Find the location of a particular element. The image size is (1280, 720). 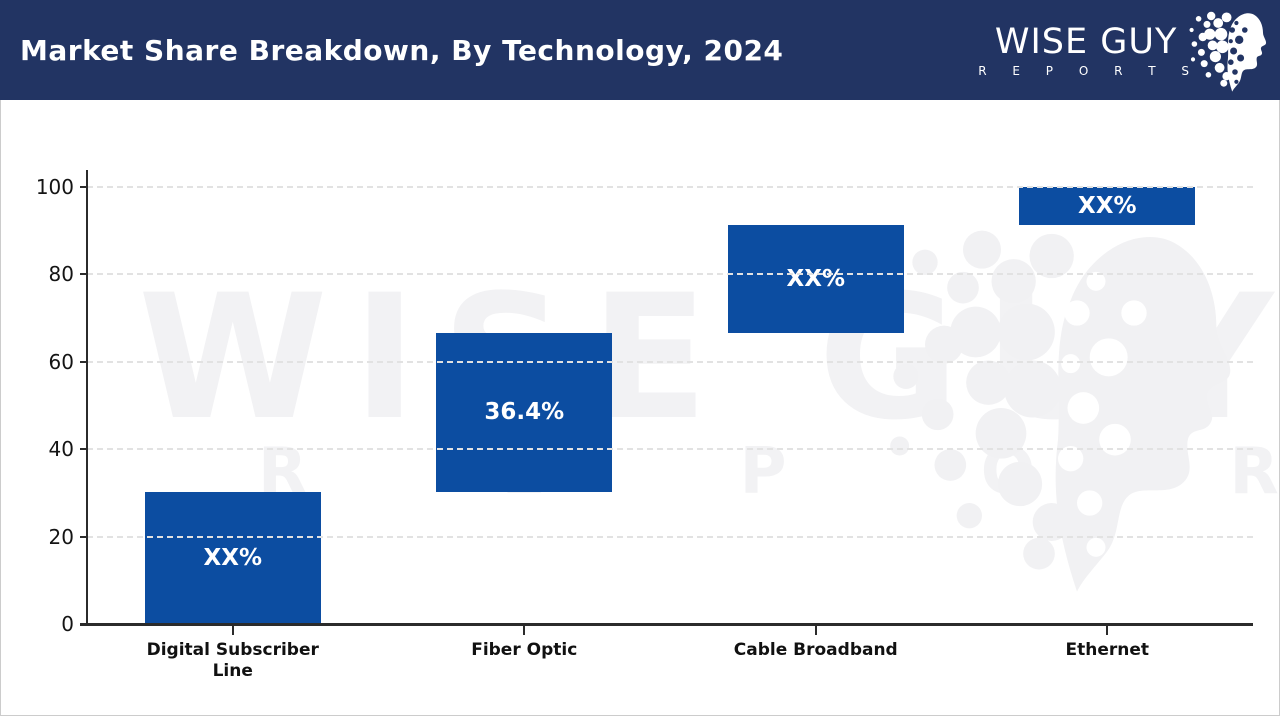

brand-logo-text: WISE GUY R E P O R T S is located at coordinates (1086, 49).